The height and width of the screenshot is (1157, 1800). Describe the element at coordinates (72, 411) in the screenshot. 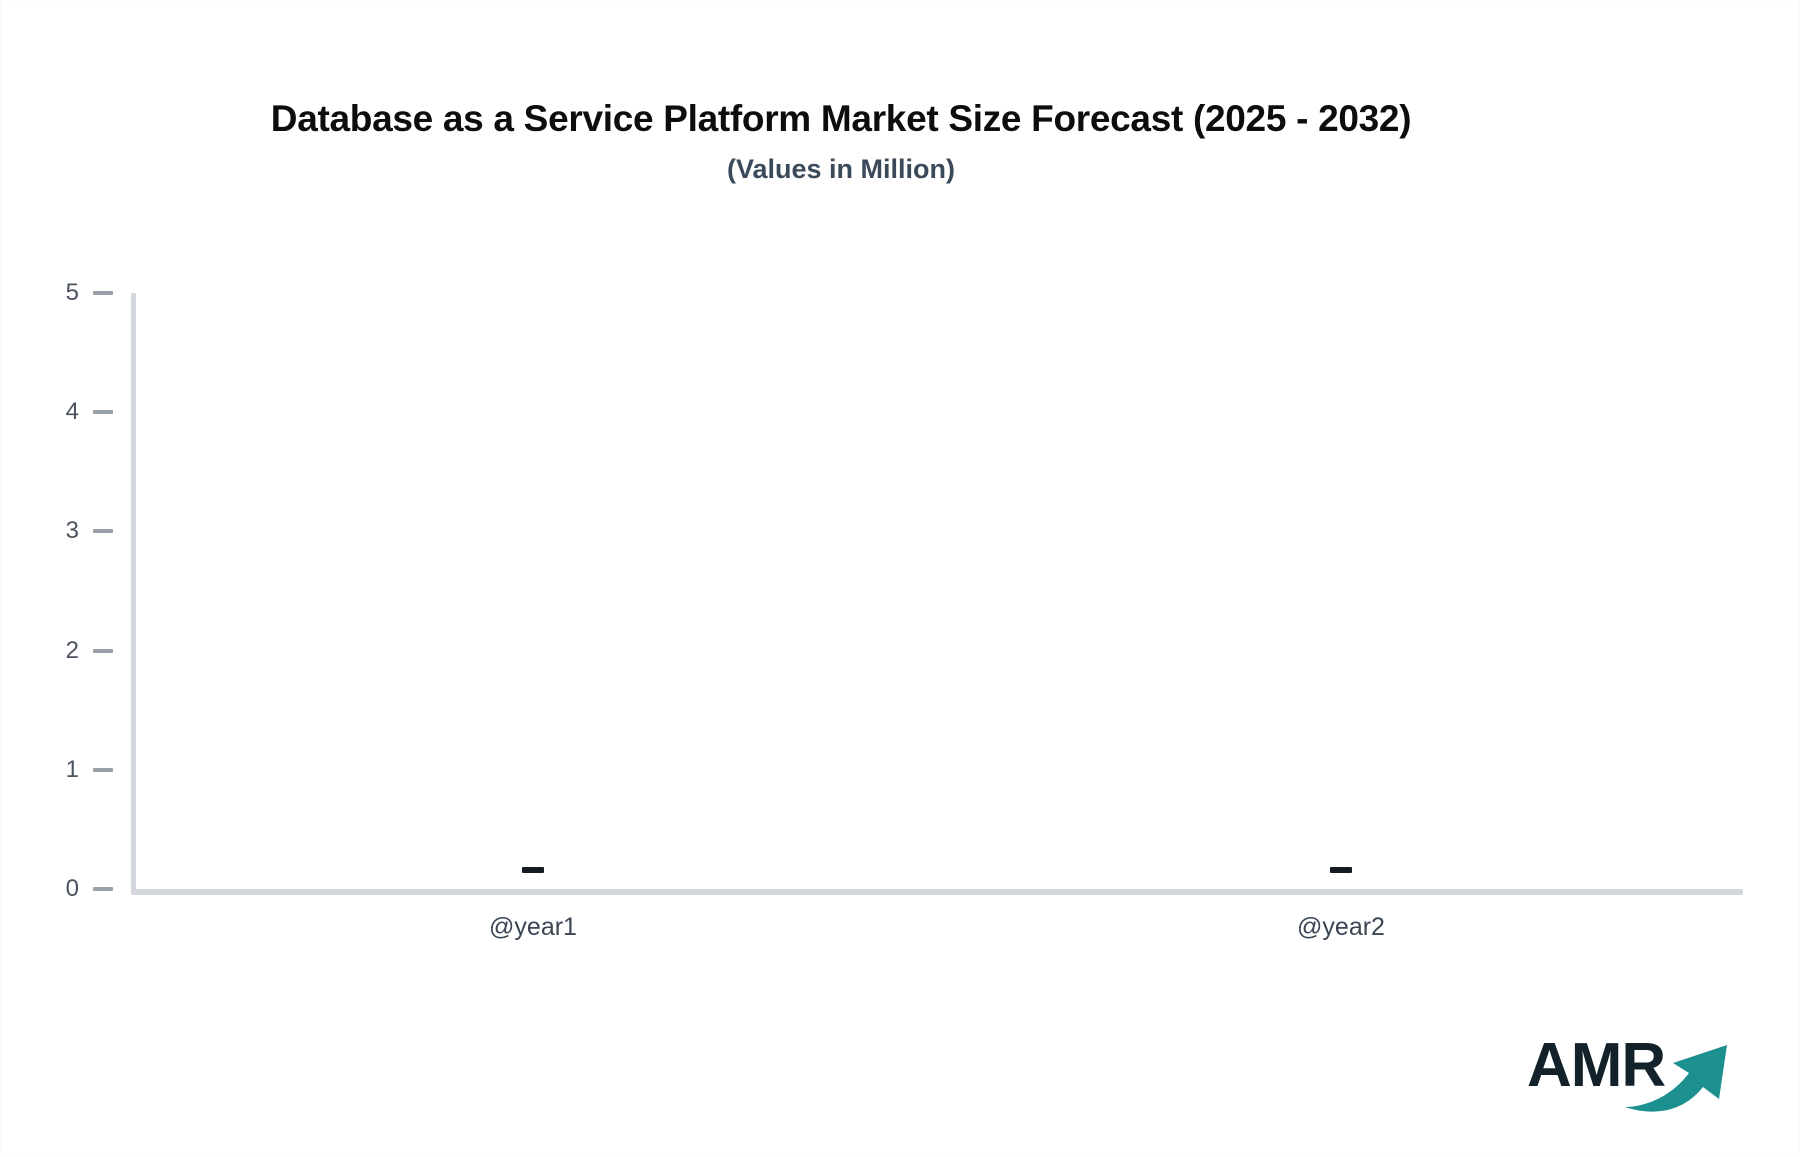

I see `y-axis-tick-label: 4` at that location.